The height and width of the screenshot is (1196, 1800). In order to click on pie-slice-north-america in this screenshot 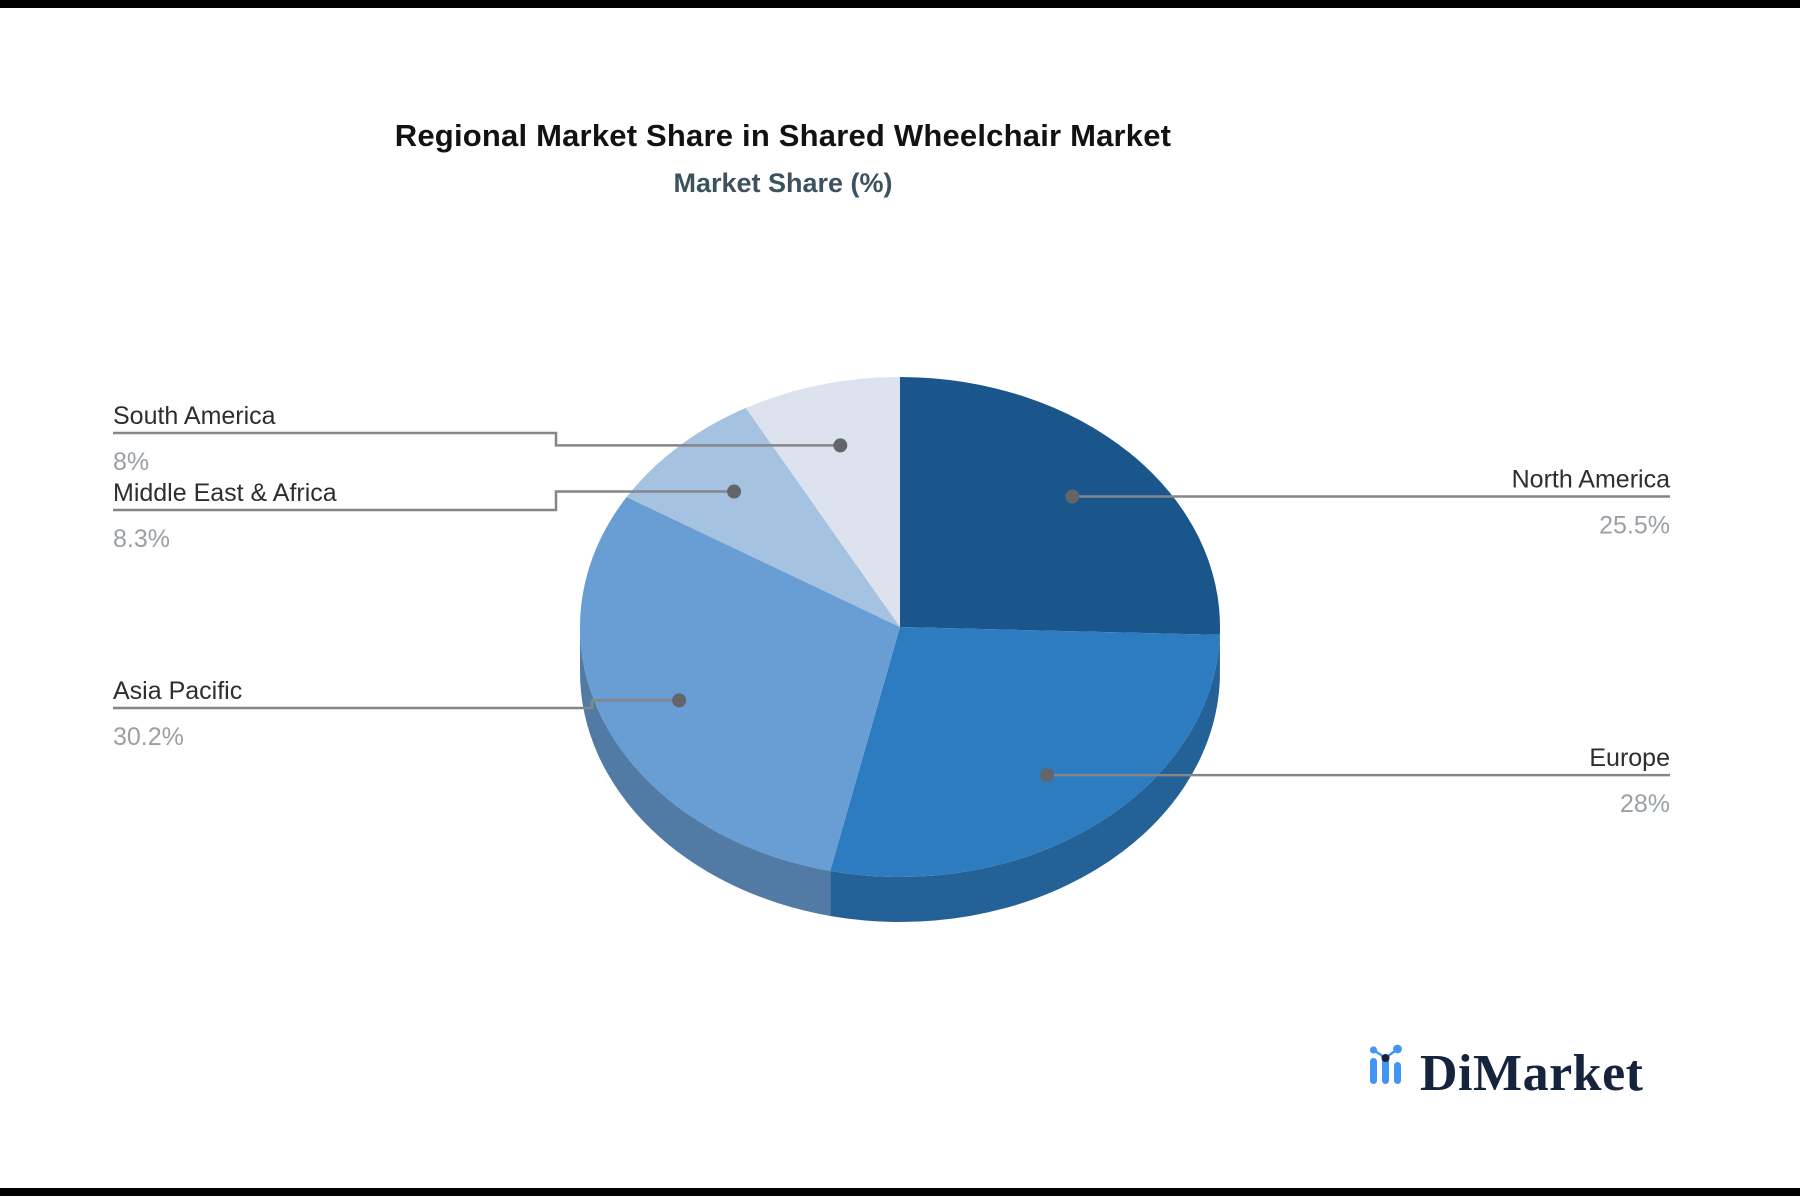, I will do `click(1060, 506)`.